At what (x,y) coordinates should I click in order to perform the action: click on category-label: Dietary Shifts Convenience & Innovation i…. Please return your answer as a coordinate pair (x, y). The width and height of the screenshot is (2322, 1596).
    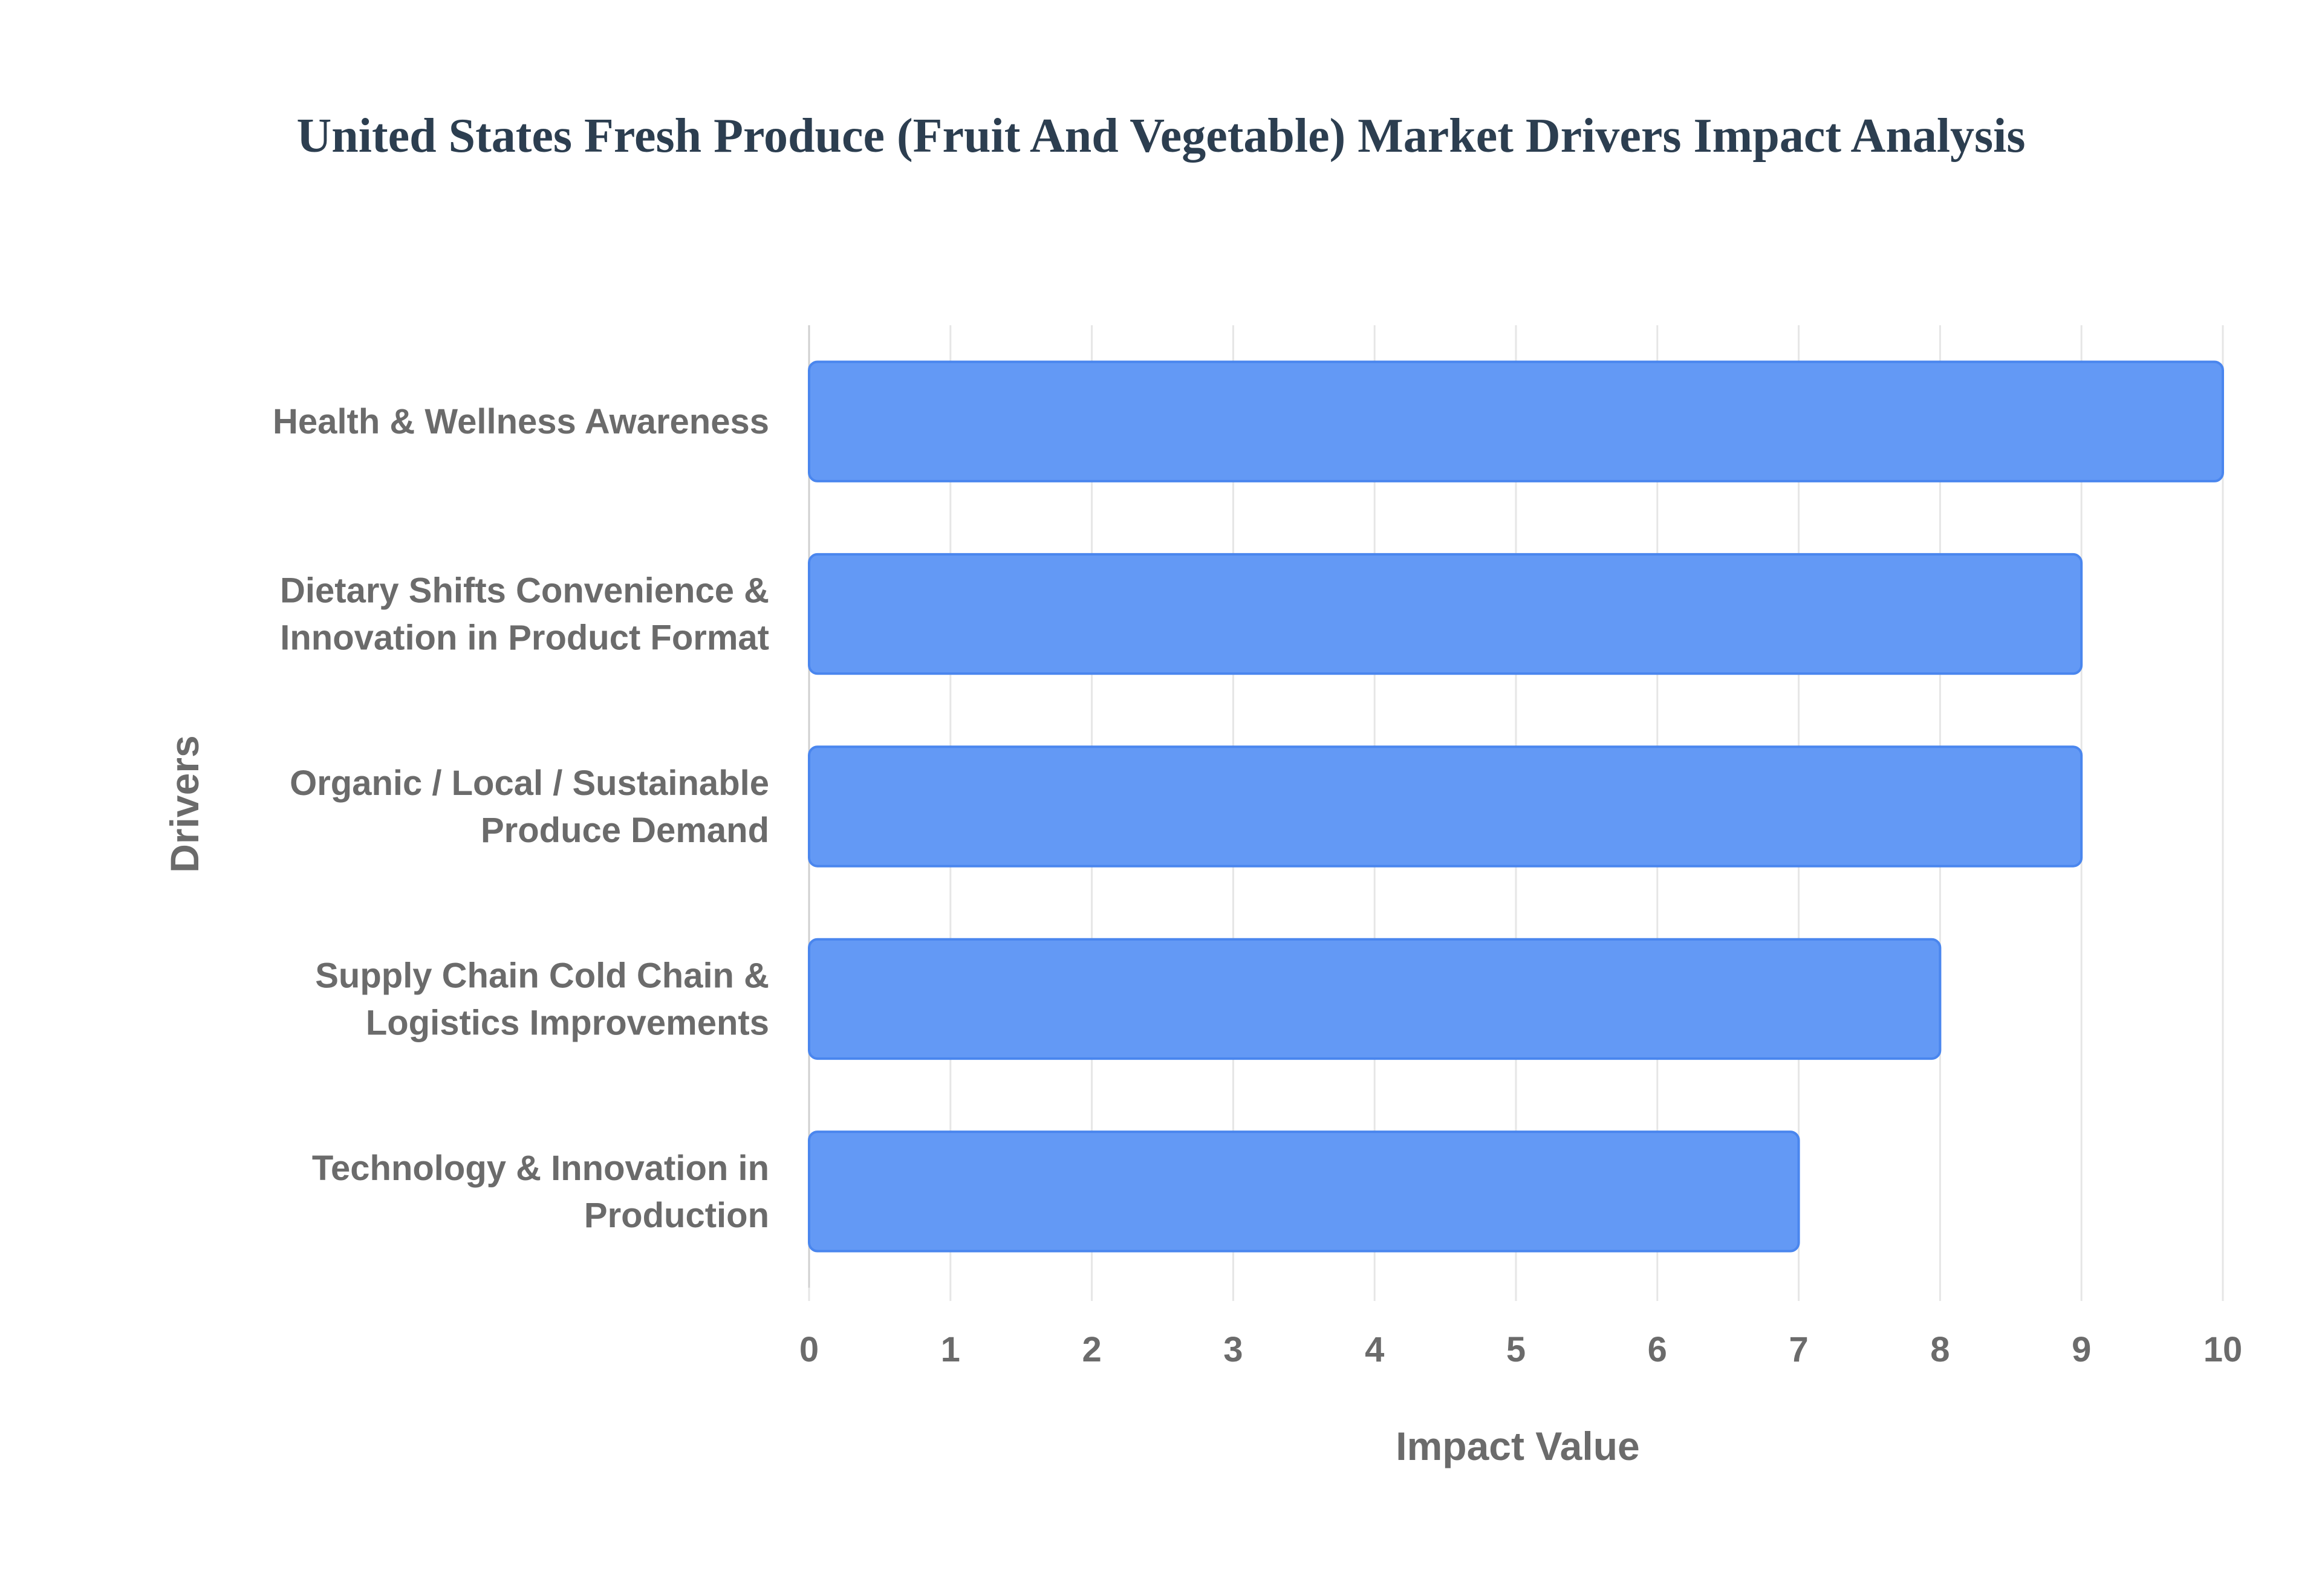
    Looking at the image, I should click on (524, 614).